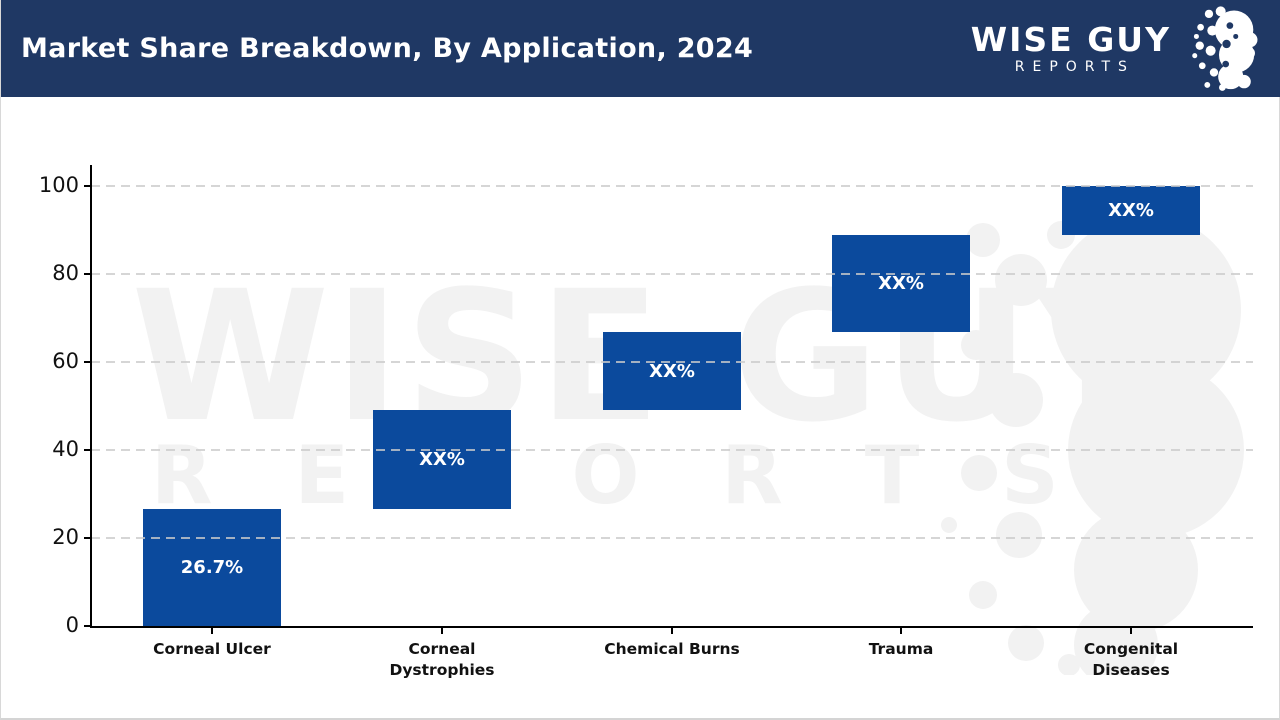 This screenshot has height=720, width=1280. I want to click on brand-logo-name: WISE GUY, so click(1070, 39).